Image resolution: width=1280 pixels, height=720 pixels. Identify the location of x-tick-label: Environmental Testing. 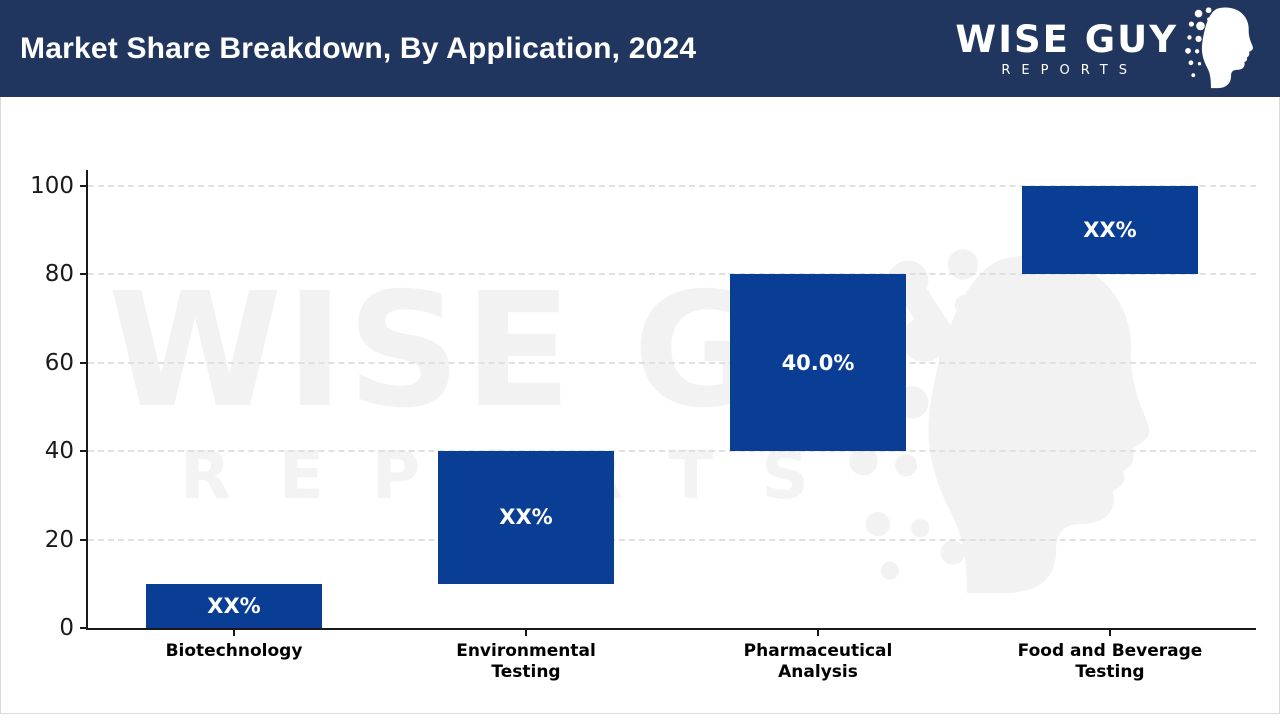
(526, 661).